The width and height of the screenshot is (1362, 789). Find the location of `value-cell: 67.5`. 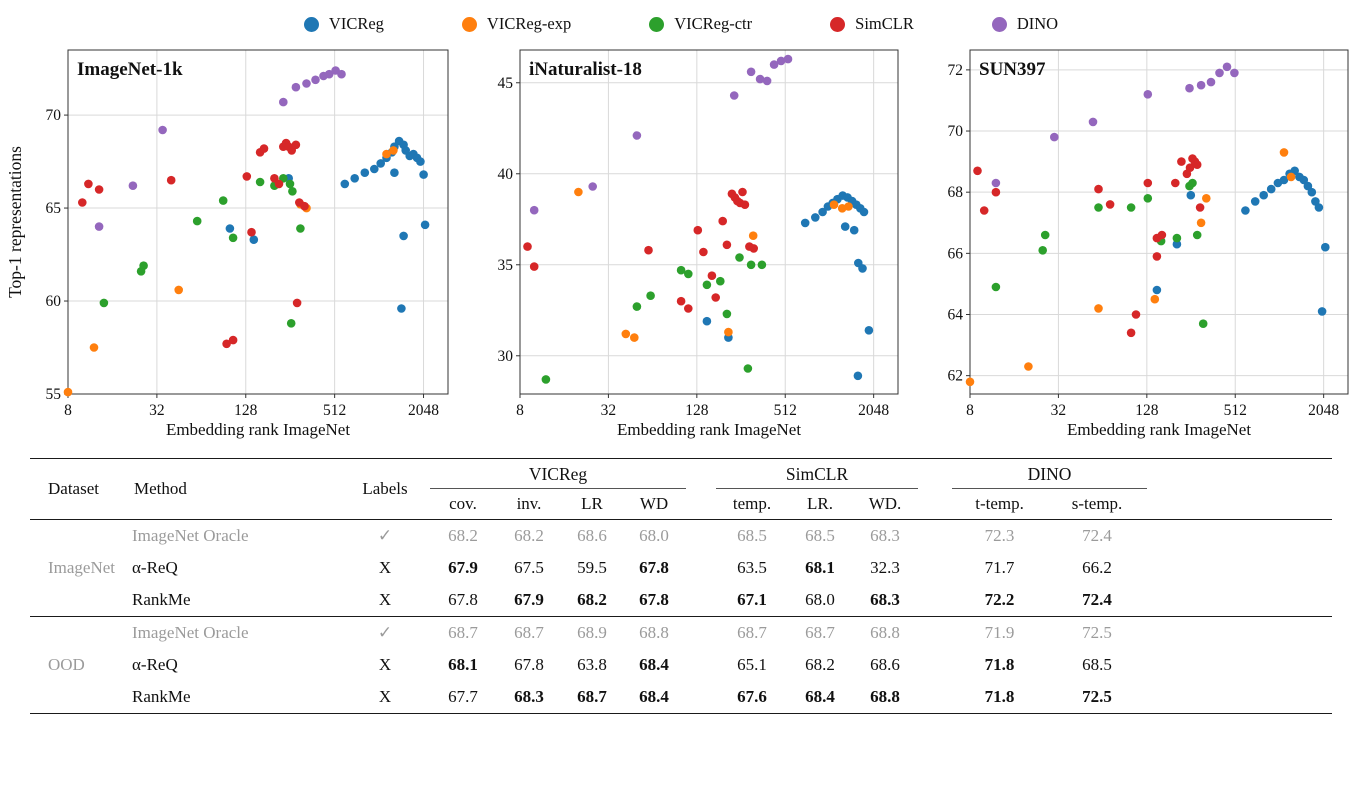

value-cell: 67.5 is located at coordinates (529, 567).